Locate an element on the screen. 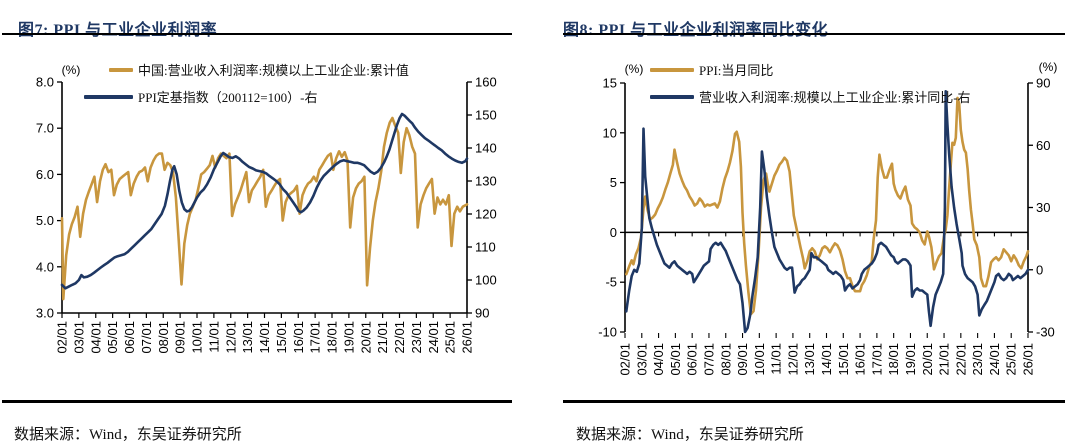  svg-text: 3.0 is located at coordinates (45, 313).